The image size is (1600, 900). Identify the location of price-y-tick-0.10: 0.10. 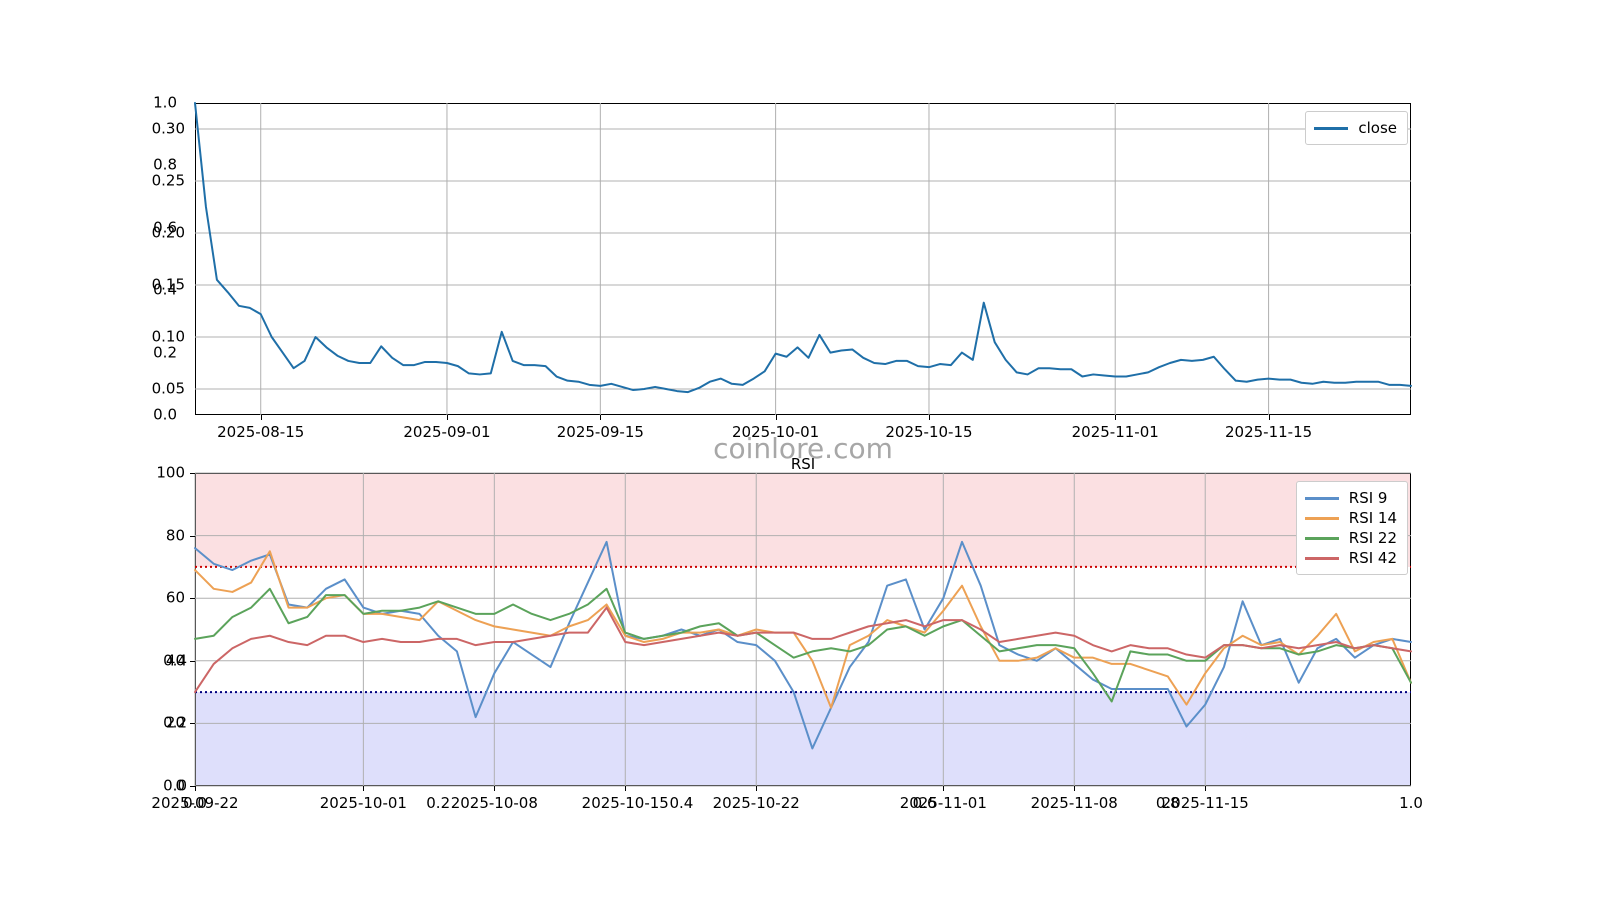
(168, 336).